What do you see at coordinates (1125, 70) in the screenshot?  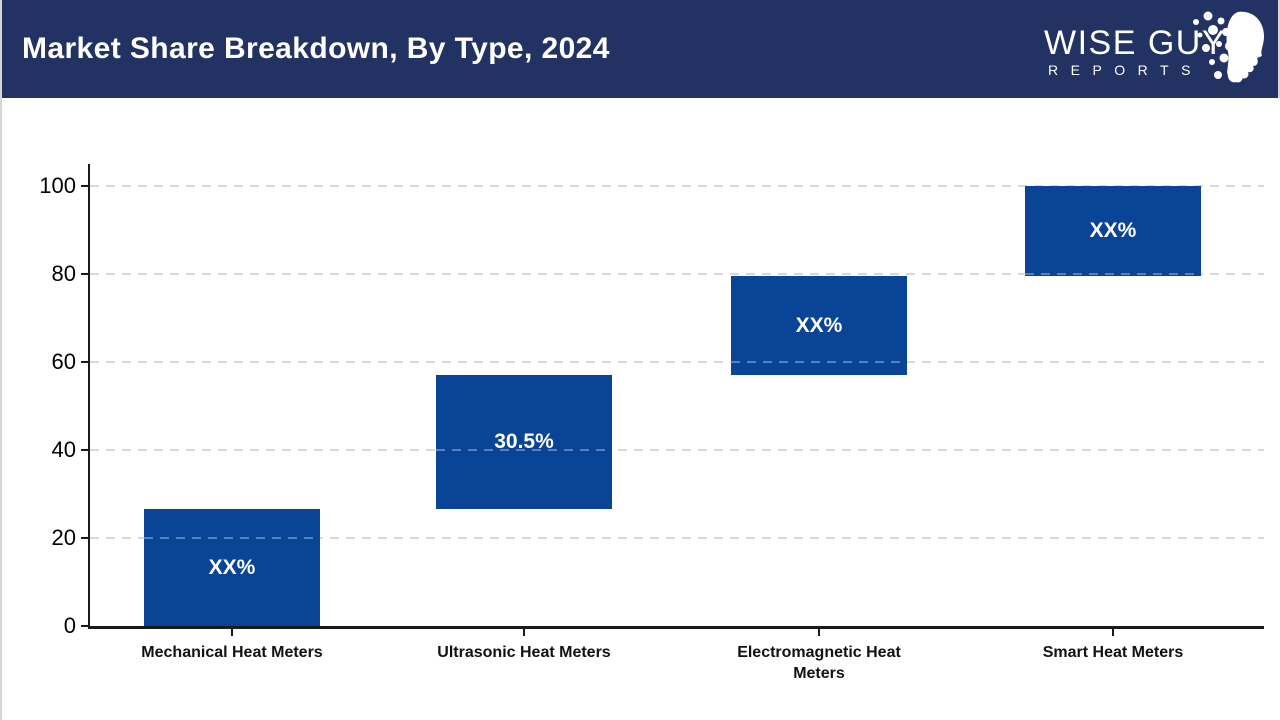 I see `logo-subtitle: REPORTS` at bounding box center [1125, 70].